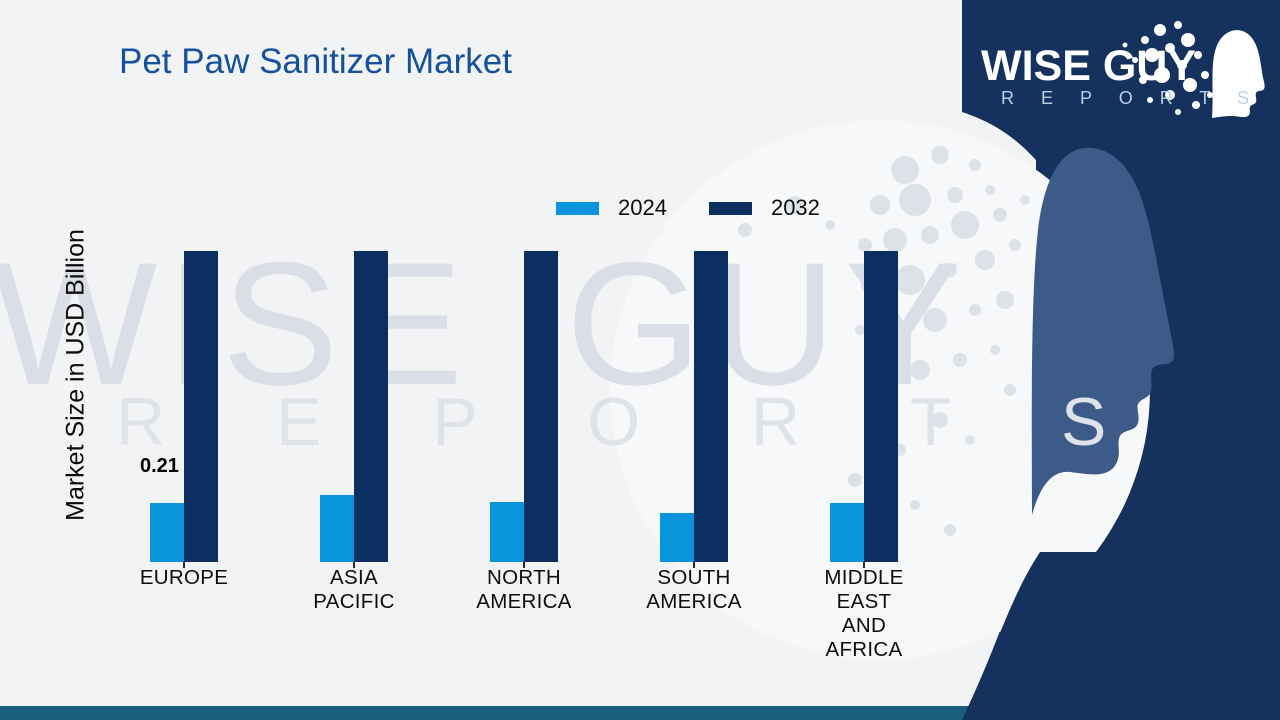 The width and height of the screenshot is (1280, 720). I want to click on legend-swatch-2032, so click(730, 208).